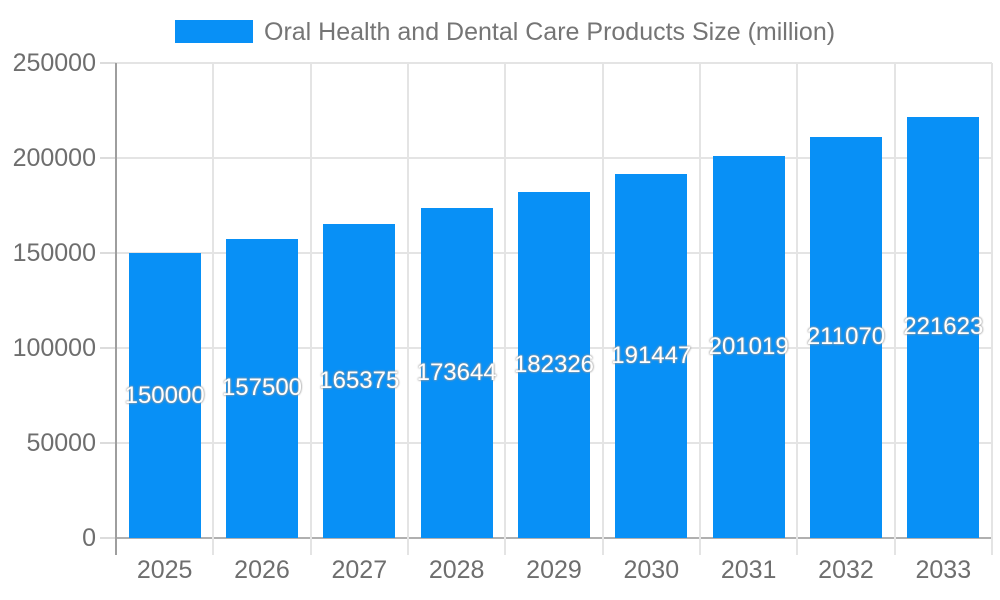 Image resolution: width=1000 pixels, height=600 pixels. Describe the element at coordinates (554, 538) in the screenshot. I see `x-axis-baseline` at that location.